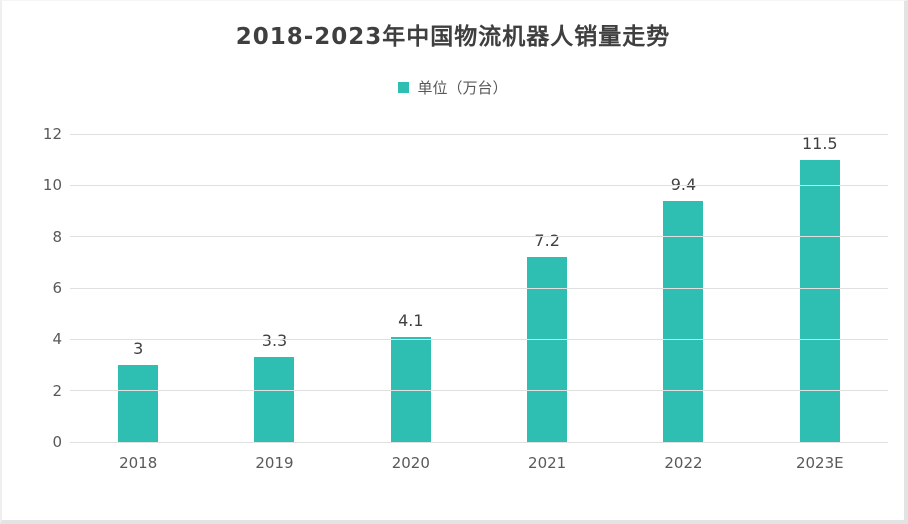  What do you see at coordinates (274, 399) in the screenshot?
I see `bar-2019` at bounding box center [274, 399].